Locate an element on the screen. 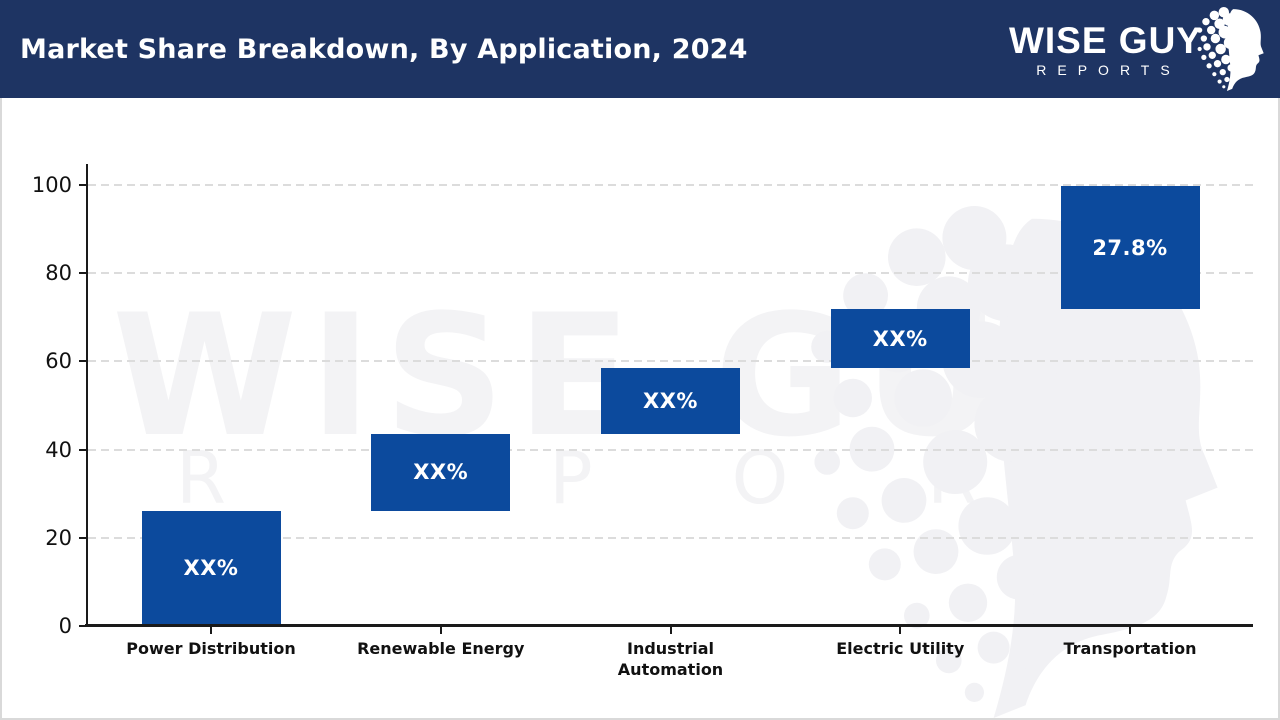 This screenshot has width=1280, height=720. y-tick-label-0: 0 is located at coordinates (65, 626).